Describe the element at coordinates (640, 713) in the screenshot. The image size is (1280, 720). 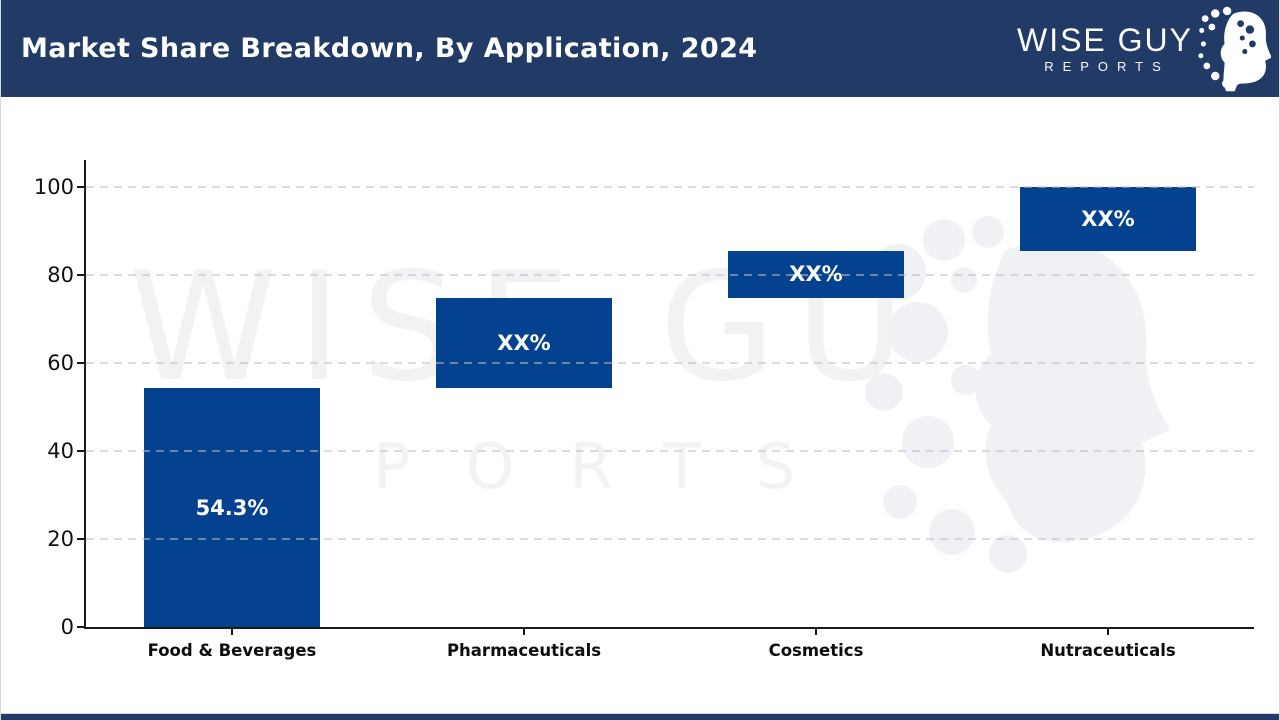
I see `footer-divider` at that location.